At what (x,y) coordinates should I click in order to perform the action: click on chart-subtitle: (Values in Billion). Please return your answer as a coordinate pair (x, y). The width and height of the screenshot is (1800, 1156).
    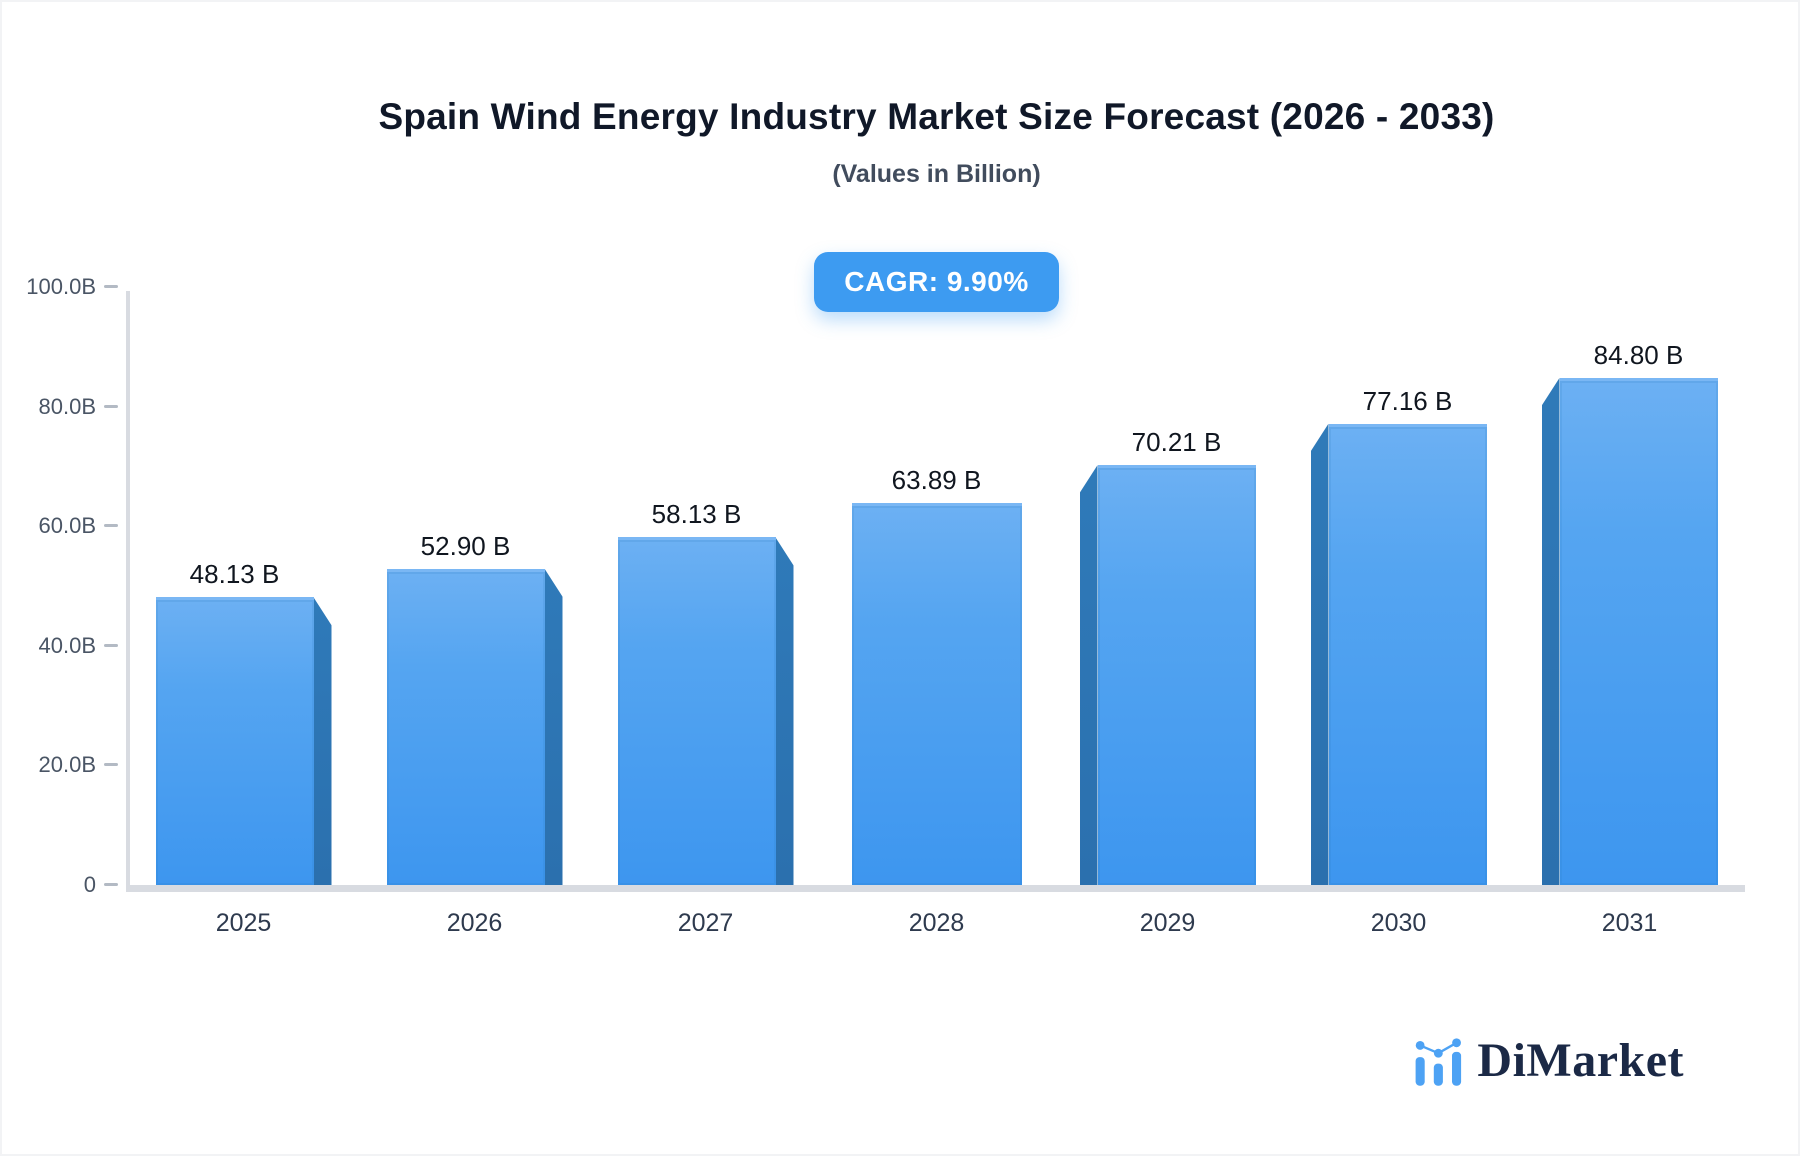
    Looking at the image, I should click on (936, 174).